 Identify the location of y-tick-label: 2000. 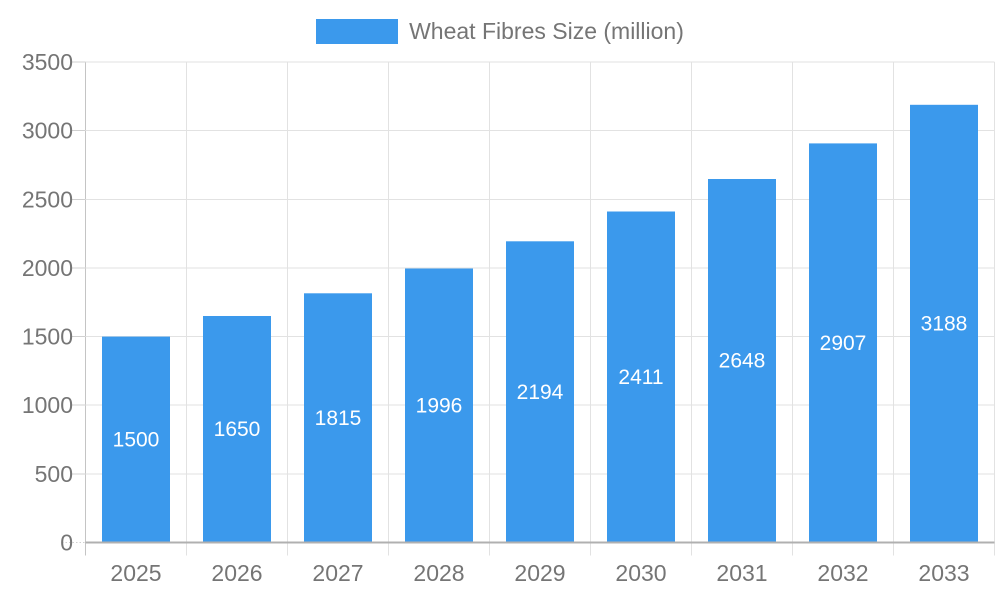
(47, 268).